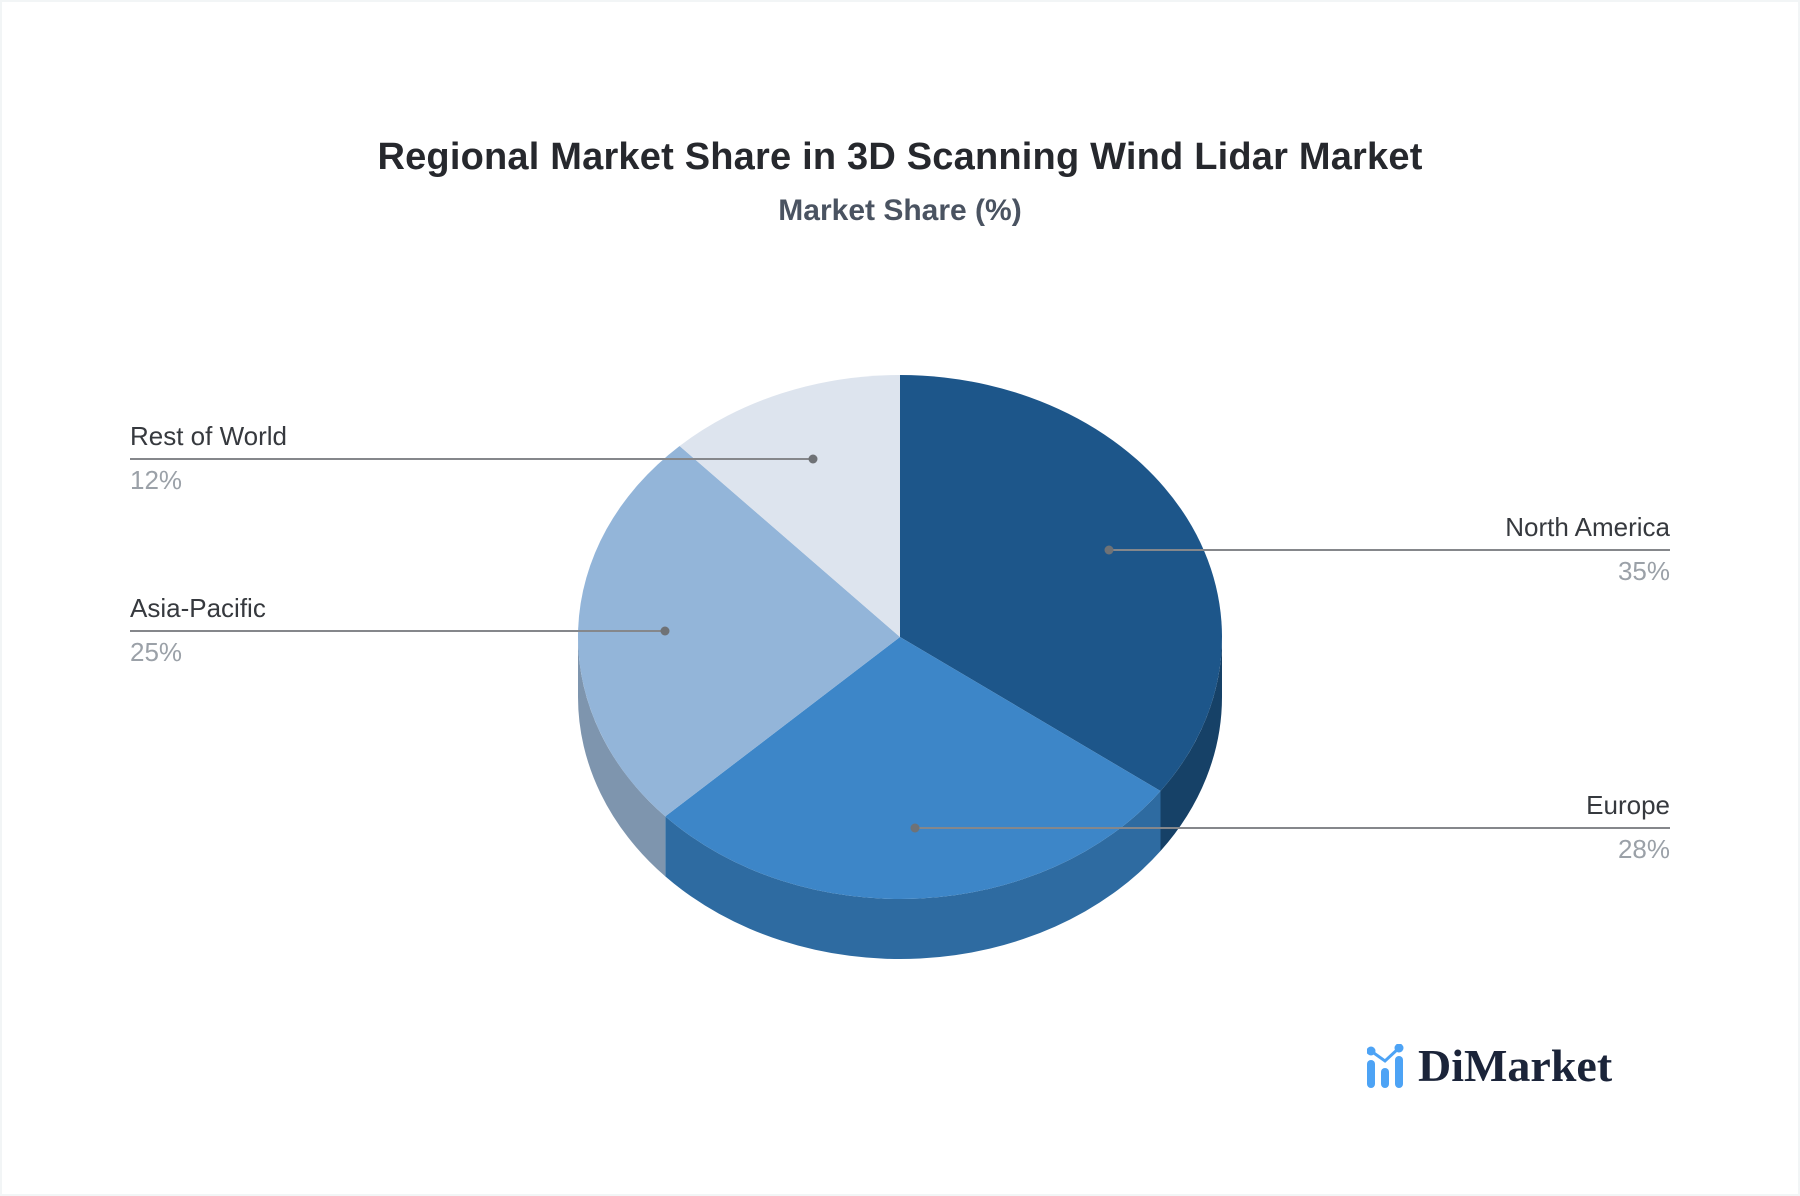 The width and height of the screenshot is (1800, 1196). I want to click on pie-label-value: 25%, so click(156, 652).